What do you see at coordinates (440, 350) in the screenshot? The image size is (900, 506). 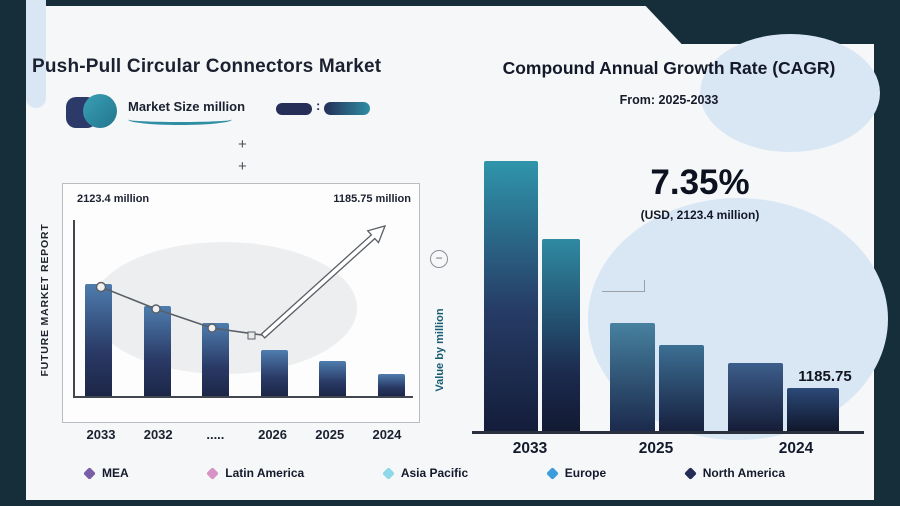 I see `right-chart-y-axis-label: Value by million` at bounding box center [440, 350].